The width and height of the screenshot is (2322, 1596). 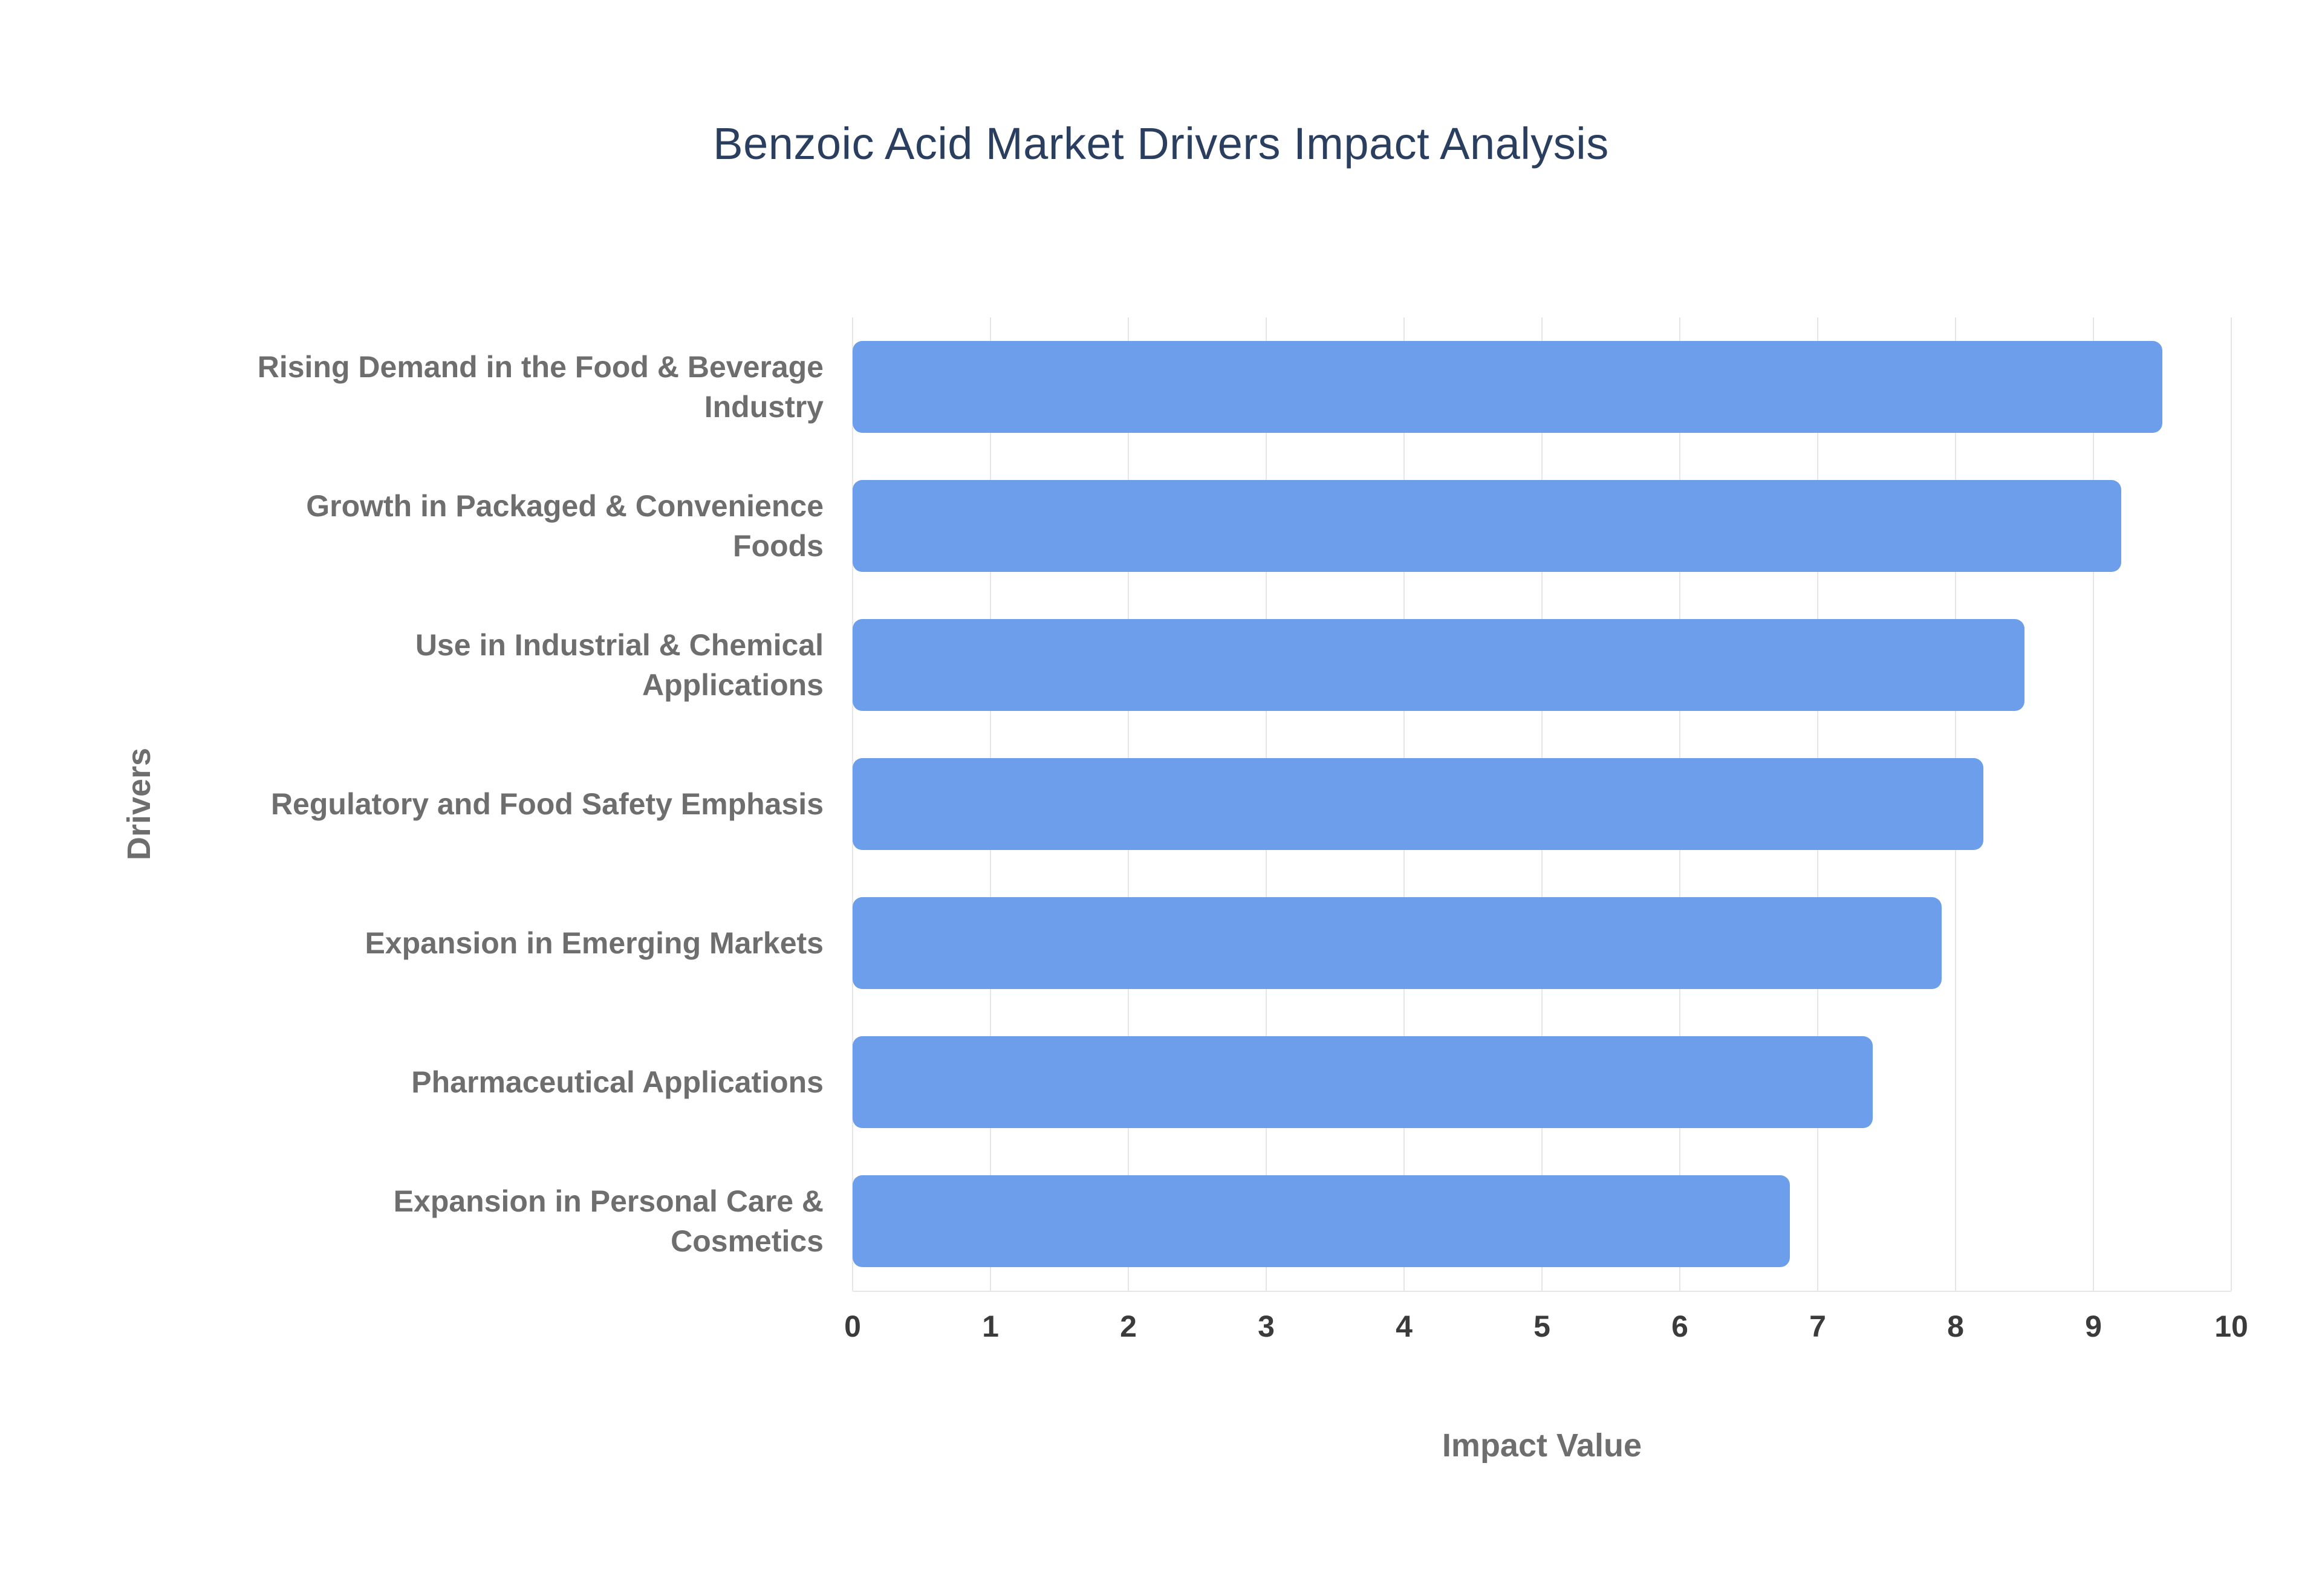 I want to click on y-axis-title: Drivers, so click(x=139, y=804).